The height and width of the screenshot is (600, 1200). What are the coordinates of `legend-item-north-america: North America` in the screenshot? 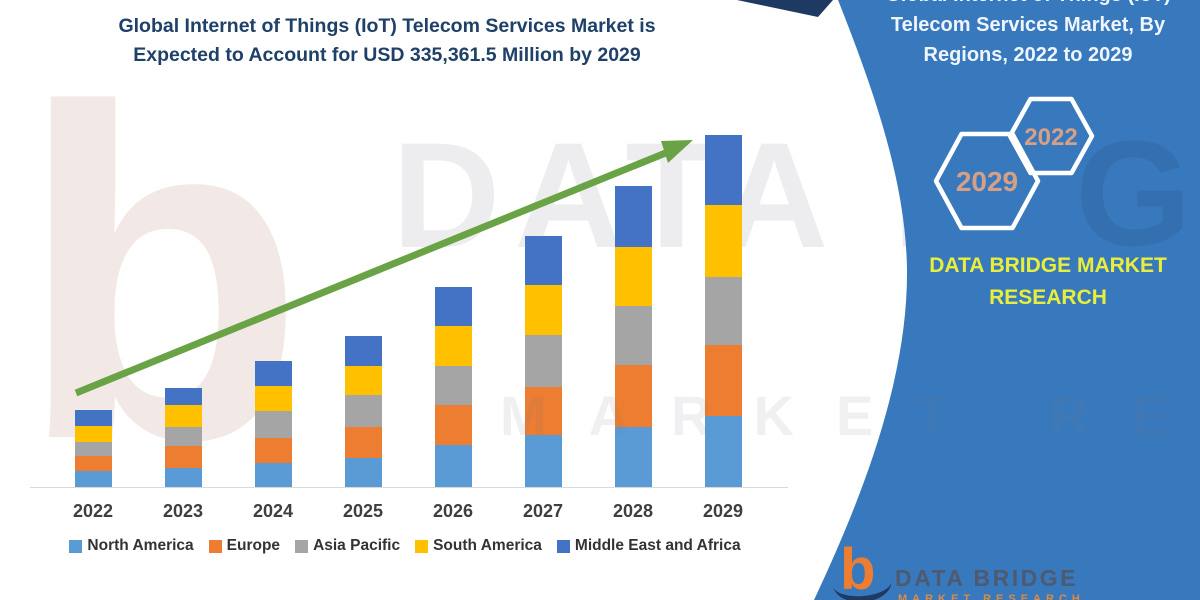 It's located at (131, 546).